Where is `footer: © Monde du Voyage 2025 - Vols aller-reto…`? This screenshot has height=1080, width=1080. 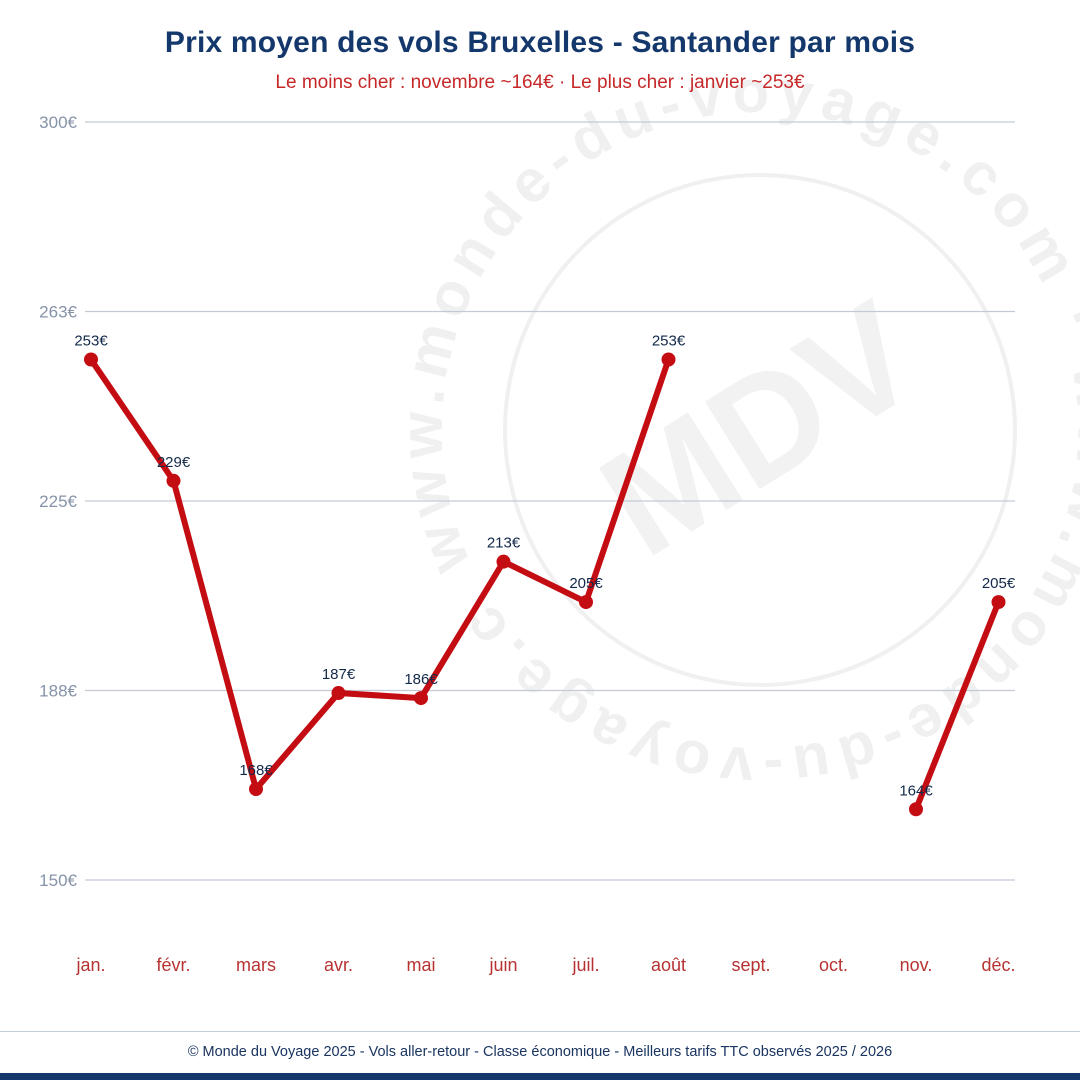
footer: © Monde du Voyage 2025 - Vols aller-reto… is located at coordinates (540, 1052).